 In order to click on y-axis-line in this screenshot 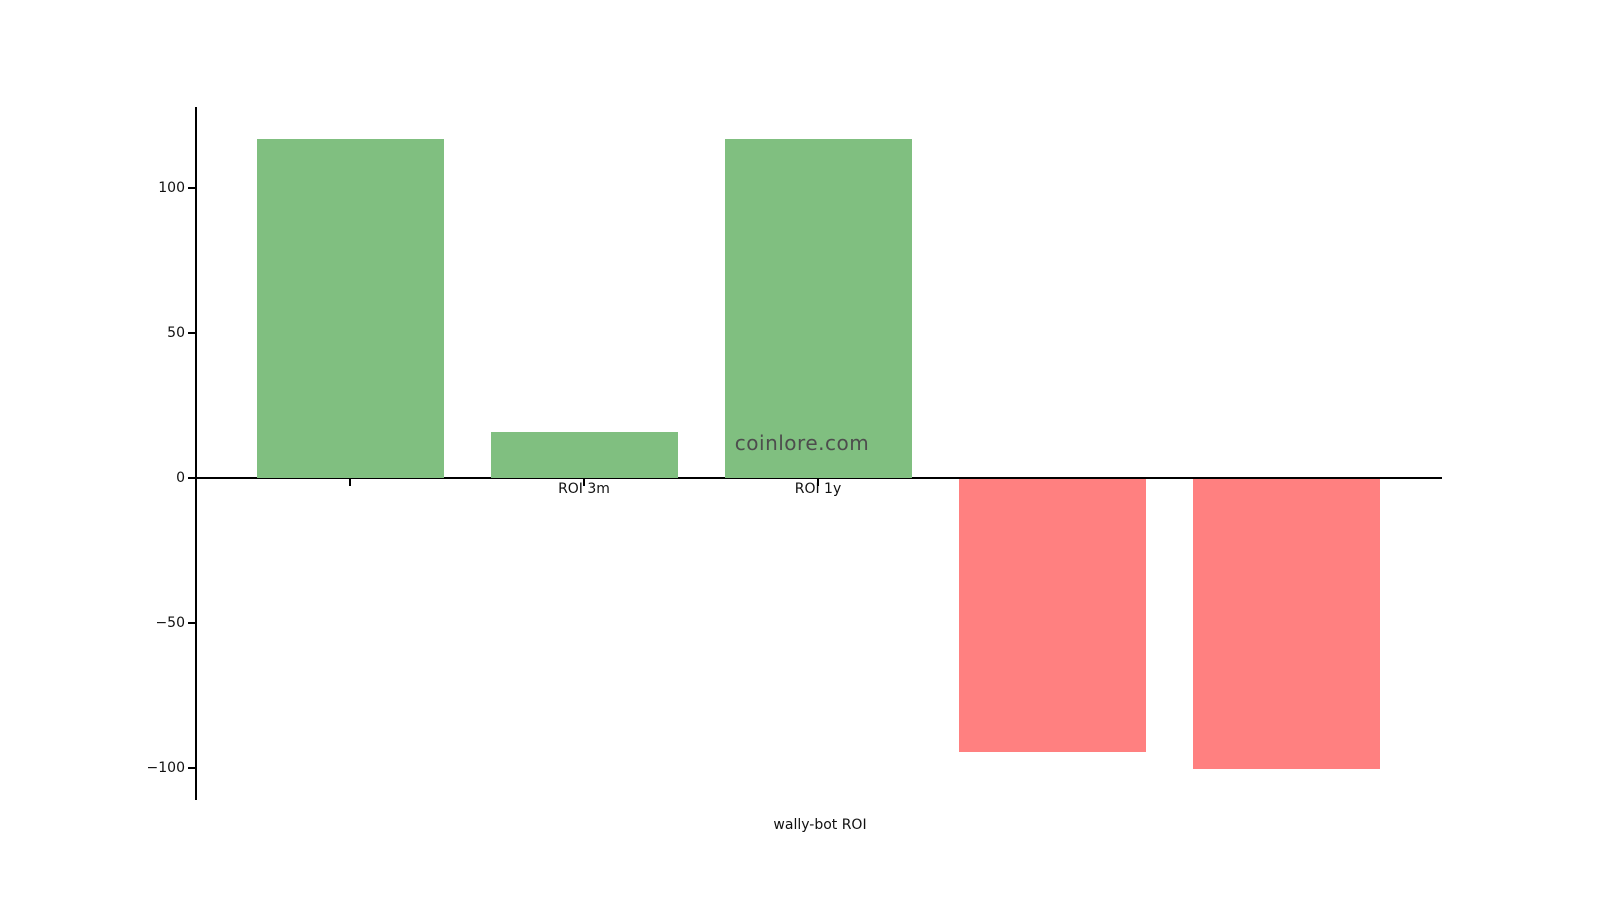, I will do `click(196, 453)`.